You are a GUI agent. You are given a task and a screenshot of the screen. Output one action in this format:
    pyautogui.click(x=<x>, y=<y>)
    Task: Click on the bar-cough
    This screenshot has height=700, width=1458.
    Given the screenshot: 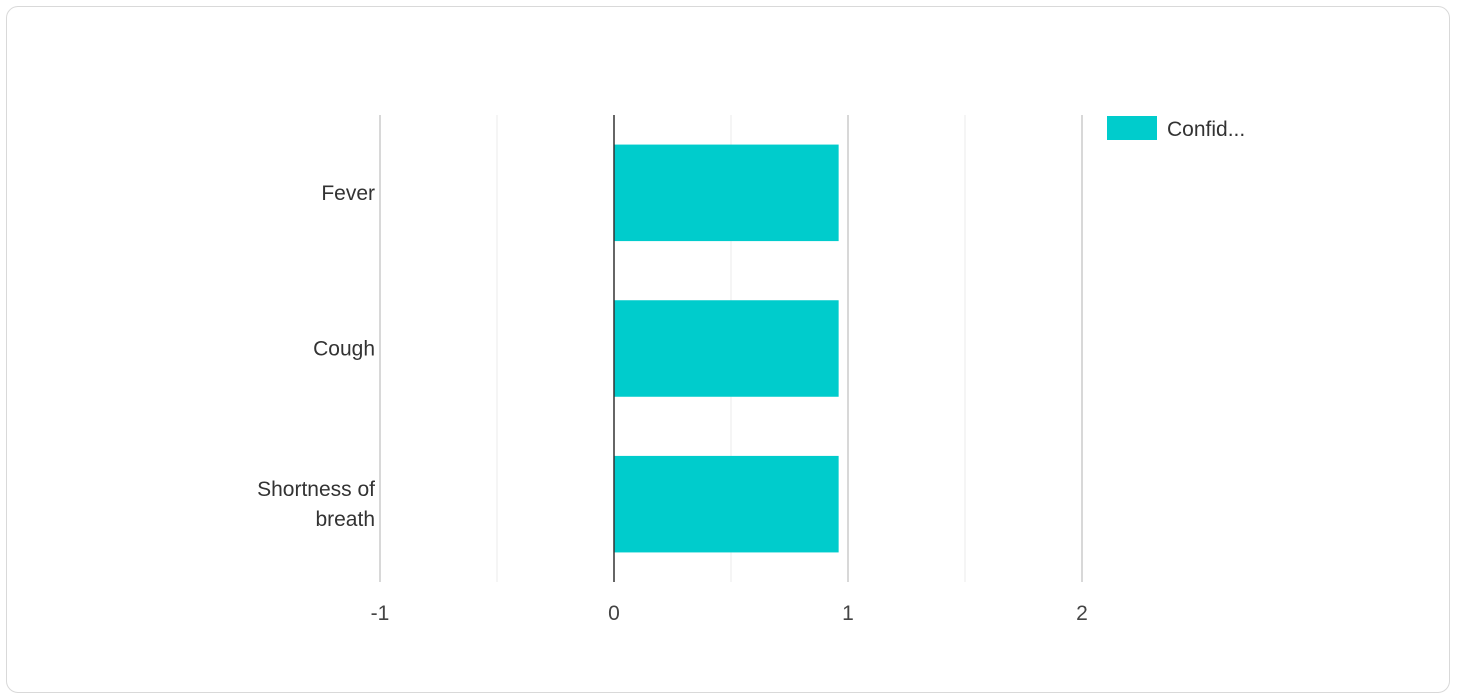 What is the action you would take?
    pyautogui.click(x=726, y=348)
    